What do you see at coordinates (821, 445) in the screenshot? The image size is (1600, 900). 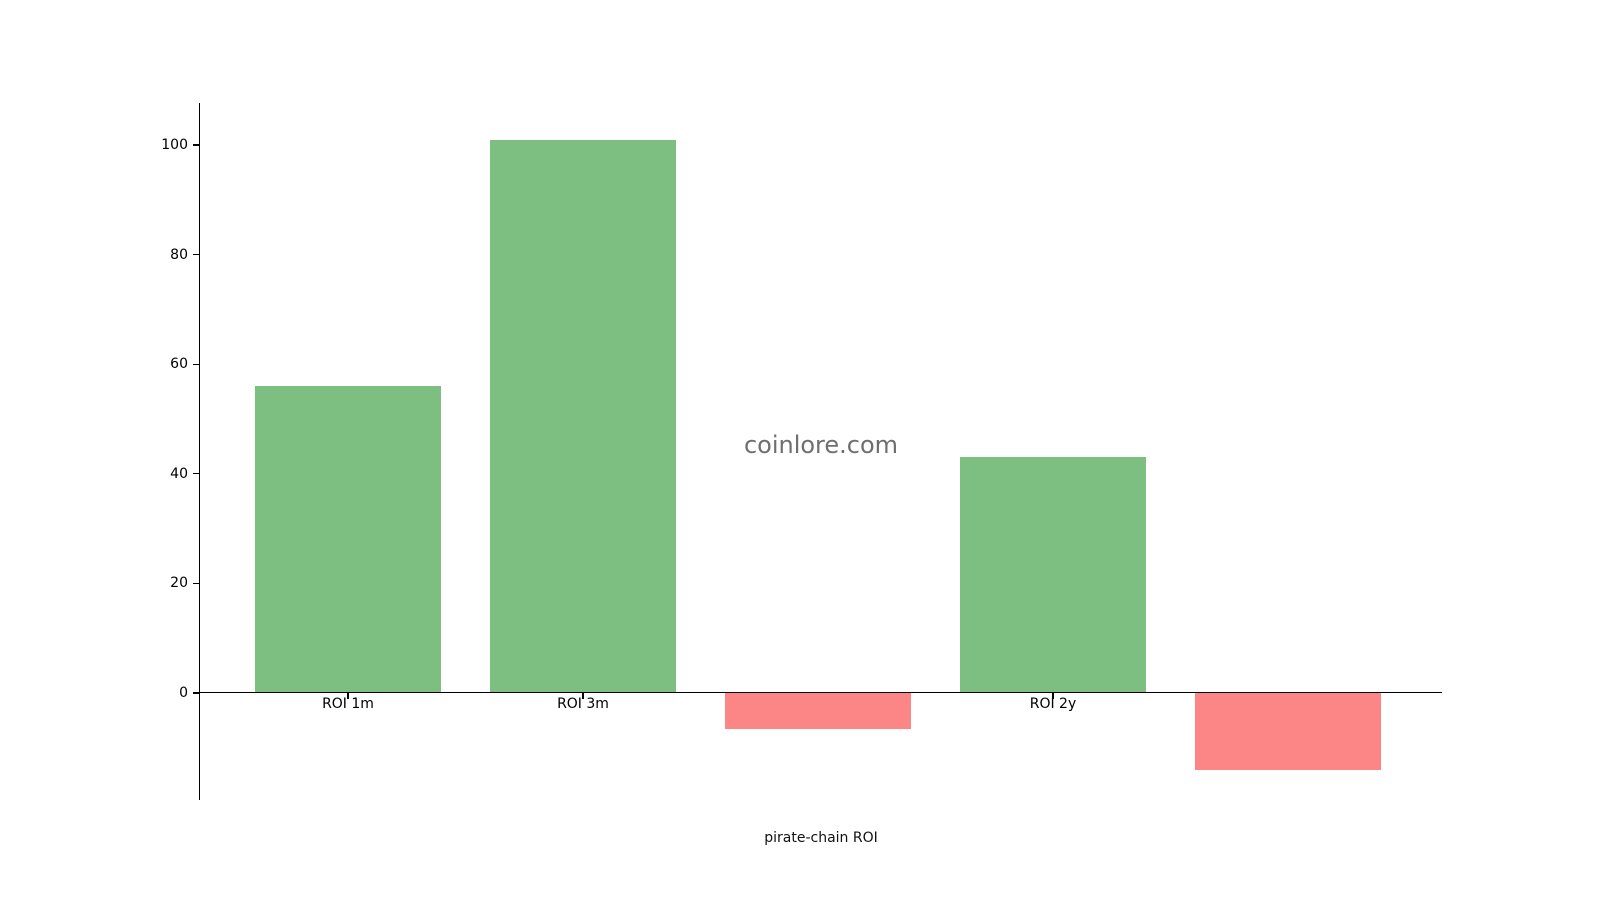 I see `watermark: coinlore.com` at bounding box center [821, 445].